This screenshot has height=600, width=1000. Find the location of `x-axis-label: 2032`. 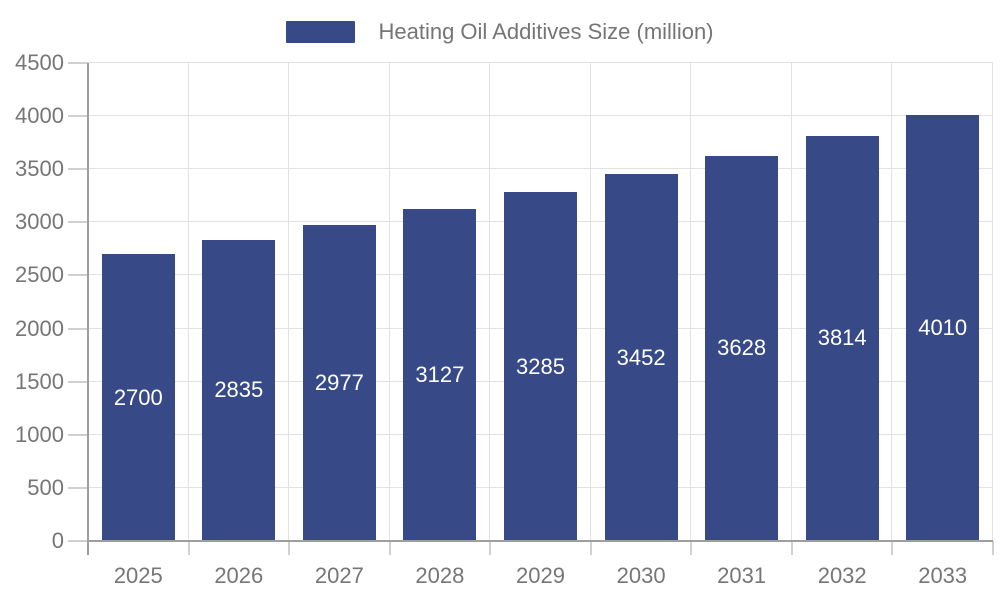

x-axis-label: 2032 is located at coordinates (842, 575).